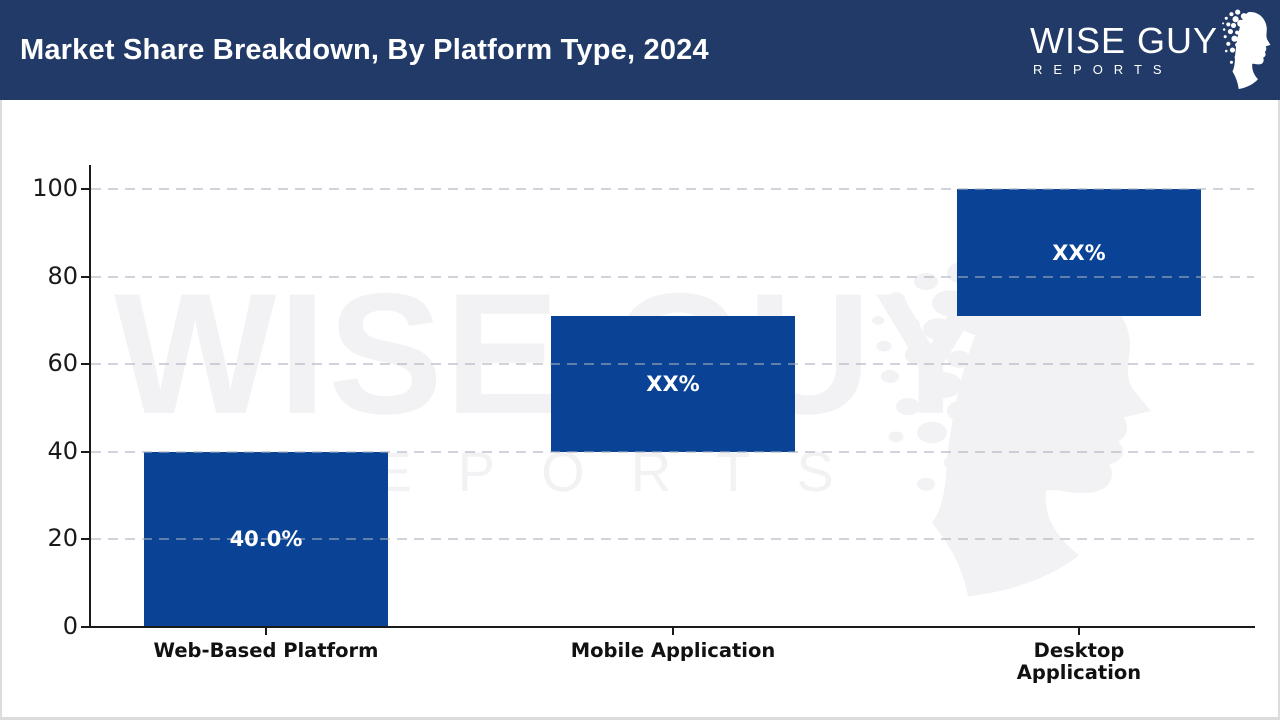 Image resolution: width=1280 pixels, height=720 pixels. Describe the element at coordinates (62, 450) in the screenshot. I see `y-tick-label: 40` at that location.